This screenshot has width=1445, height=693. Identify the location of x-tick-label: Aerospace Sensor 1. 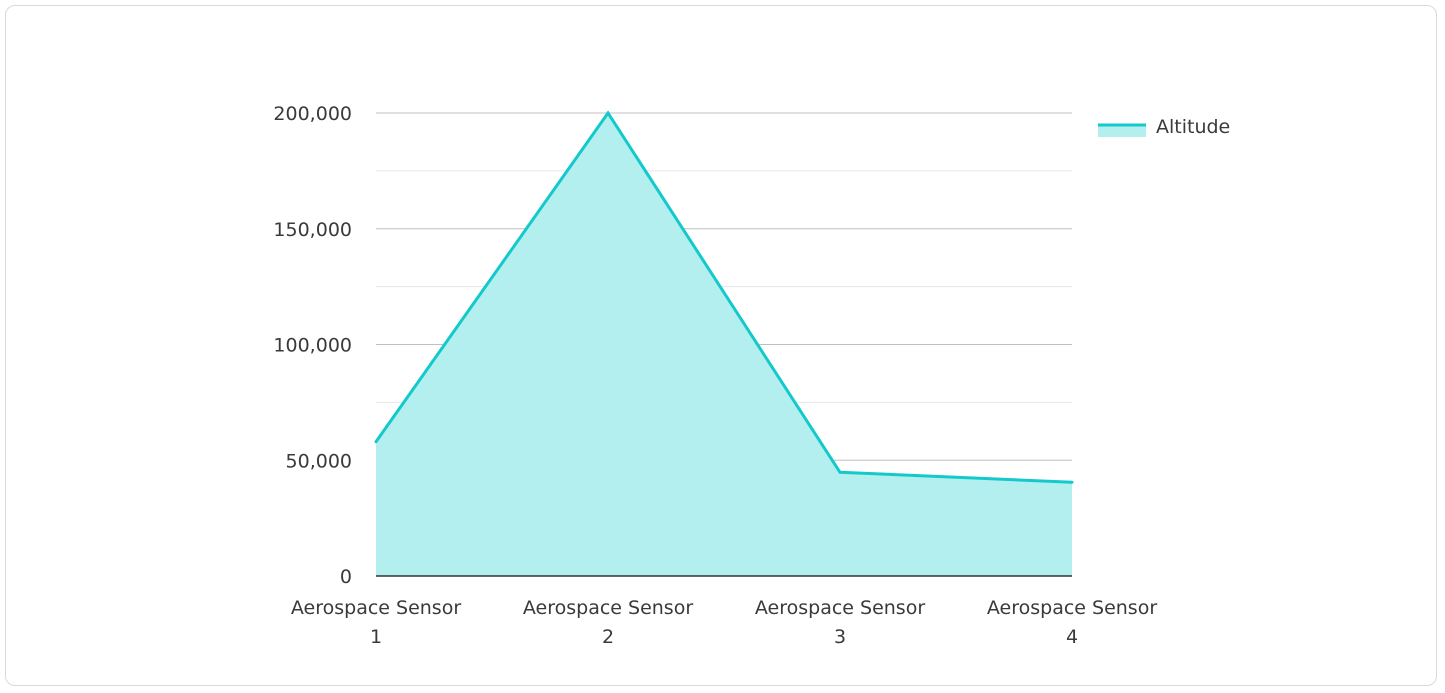
(376, 622).